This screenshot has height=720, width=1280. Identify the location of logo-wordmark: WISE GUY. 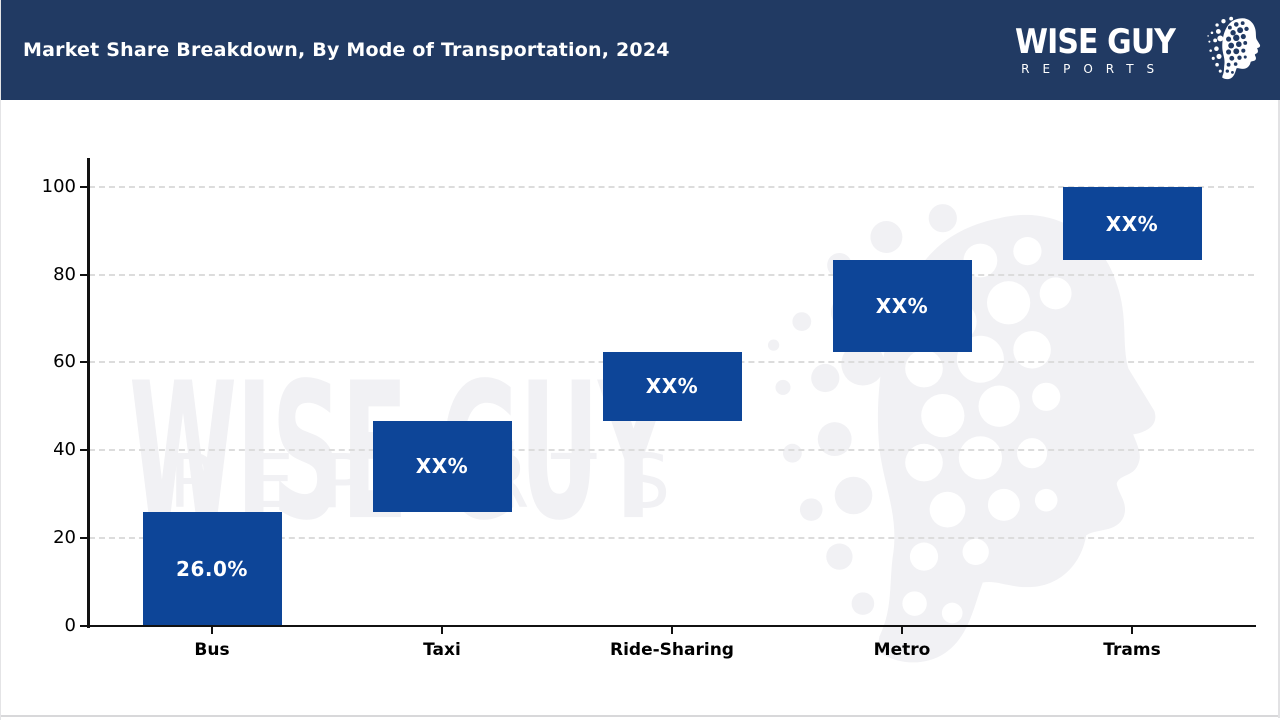
(1095, 41).